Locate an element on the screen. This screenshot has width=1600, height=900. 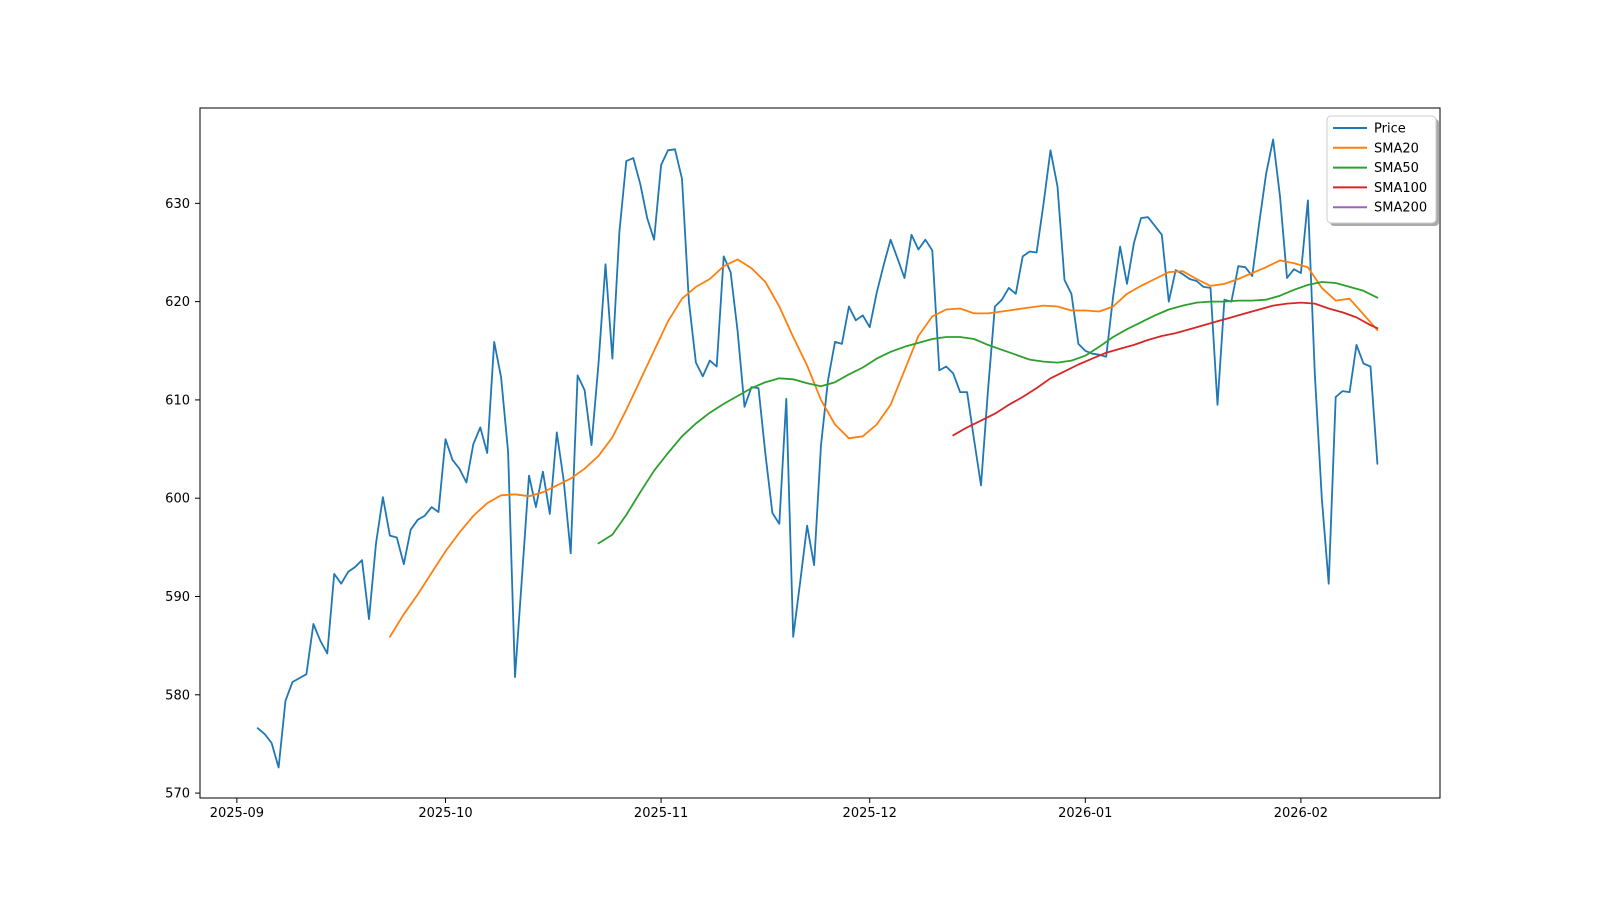
legend-label-price: Price is located at coordinates (1390, 129).